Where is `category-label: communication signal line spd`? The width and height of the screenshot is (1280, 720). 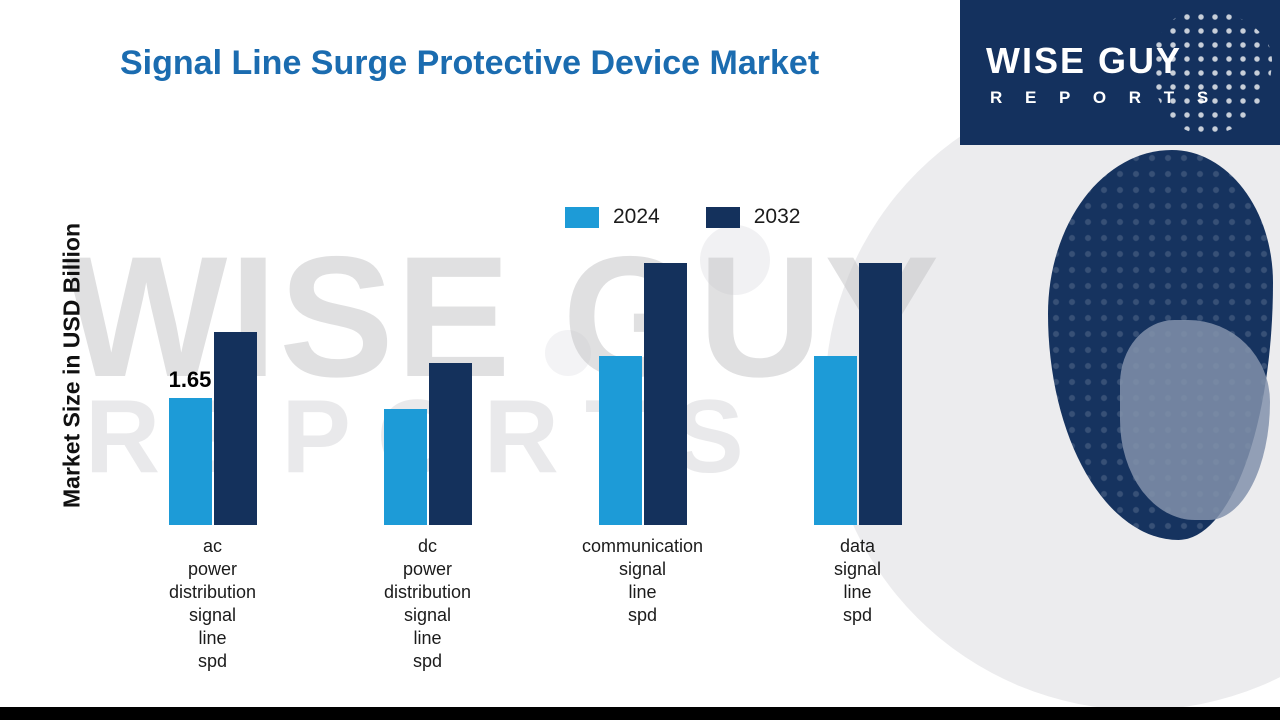
category-label: communication signal line spd is located at coordinates (642, 580).